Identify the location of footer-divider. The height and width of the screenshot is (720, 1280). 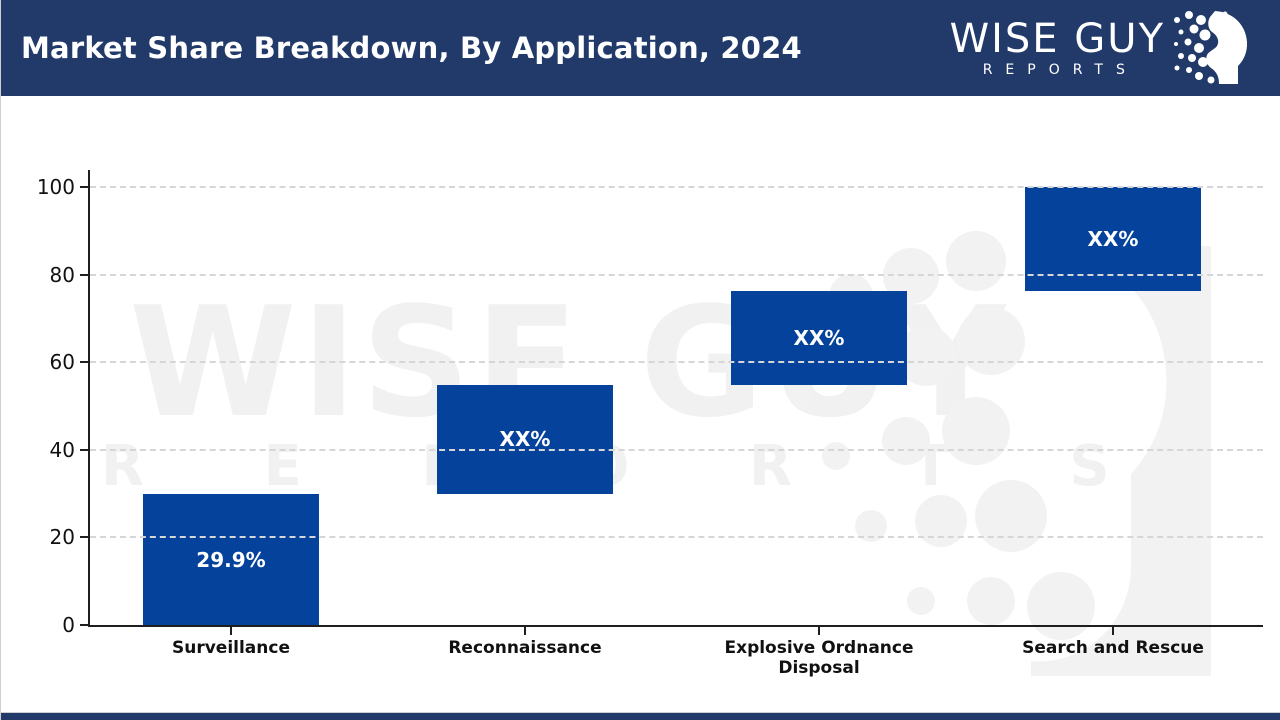
(640, 712).